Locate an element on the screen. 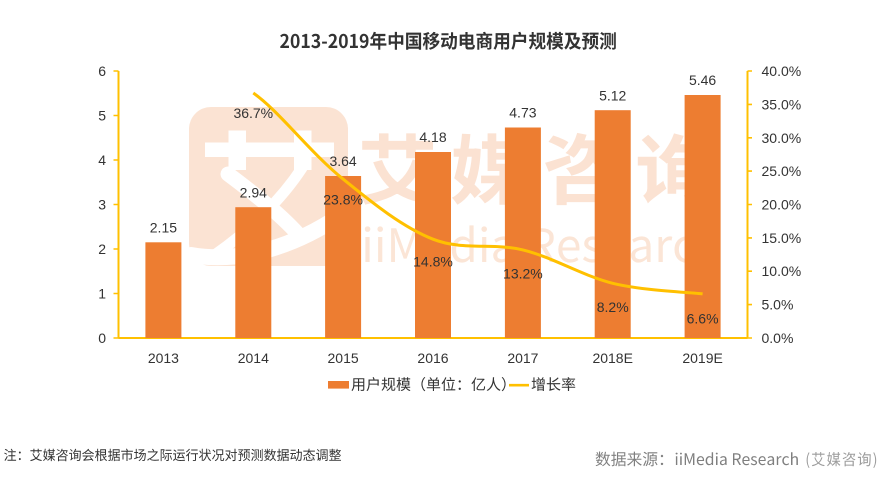 This screenshot has width=896, height=480. svg-text: 10.0% is located at coordinates (782, 271).